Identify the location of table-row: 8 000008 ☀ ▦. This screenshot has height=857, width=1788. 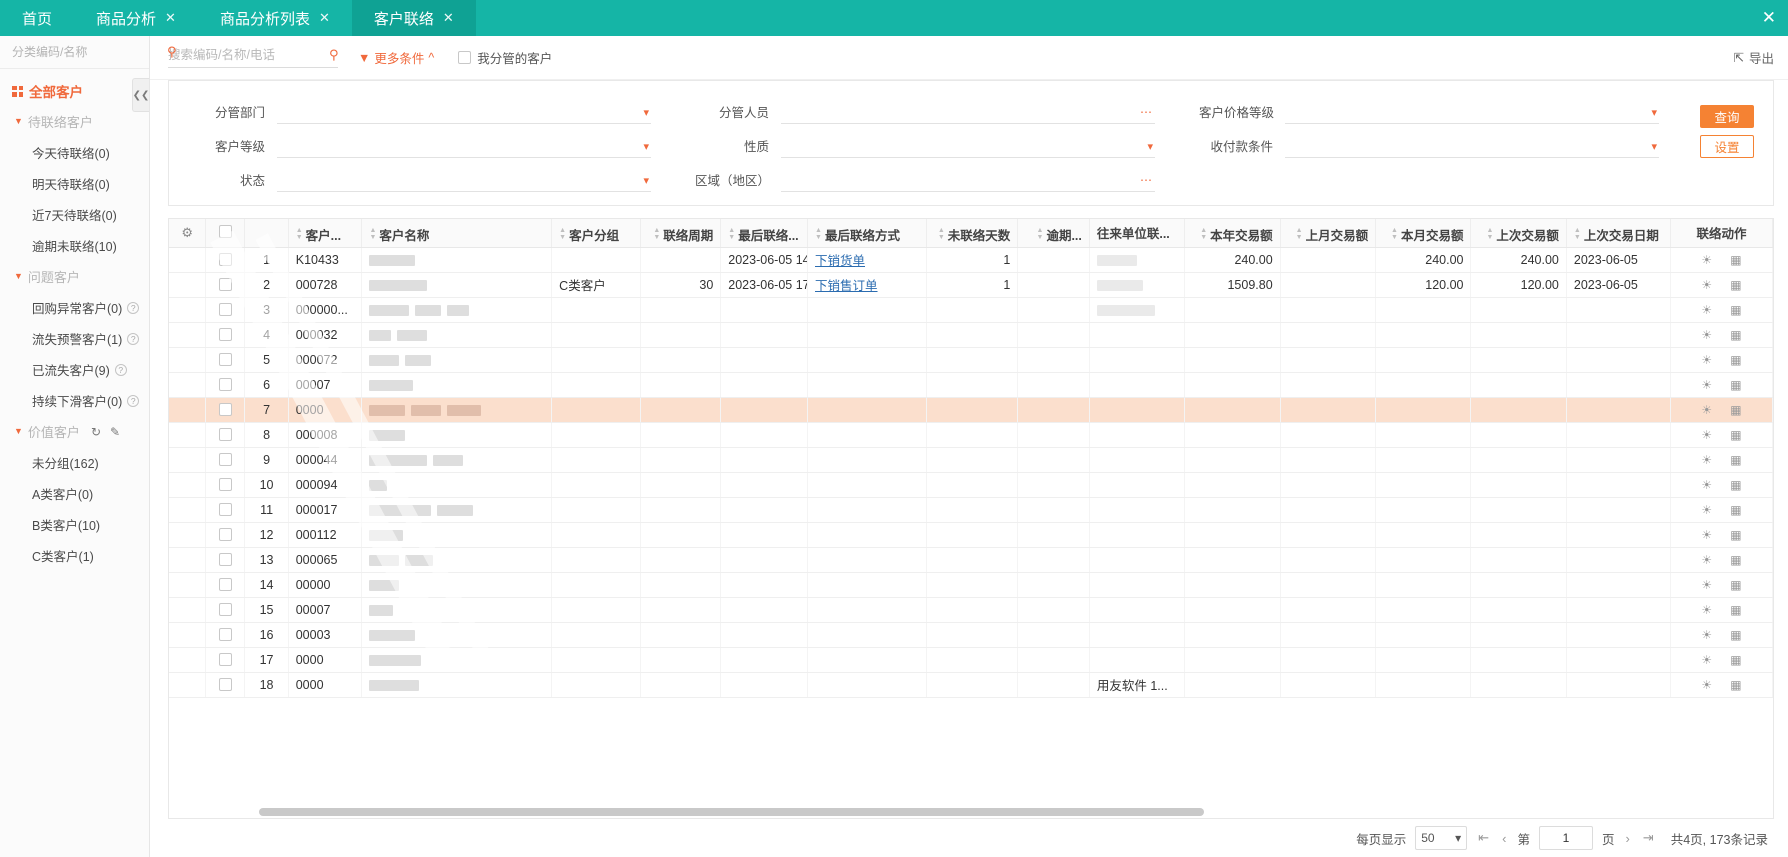
(971, 435).